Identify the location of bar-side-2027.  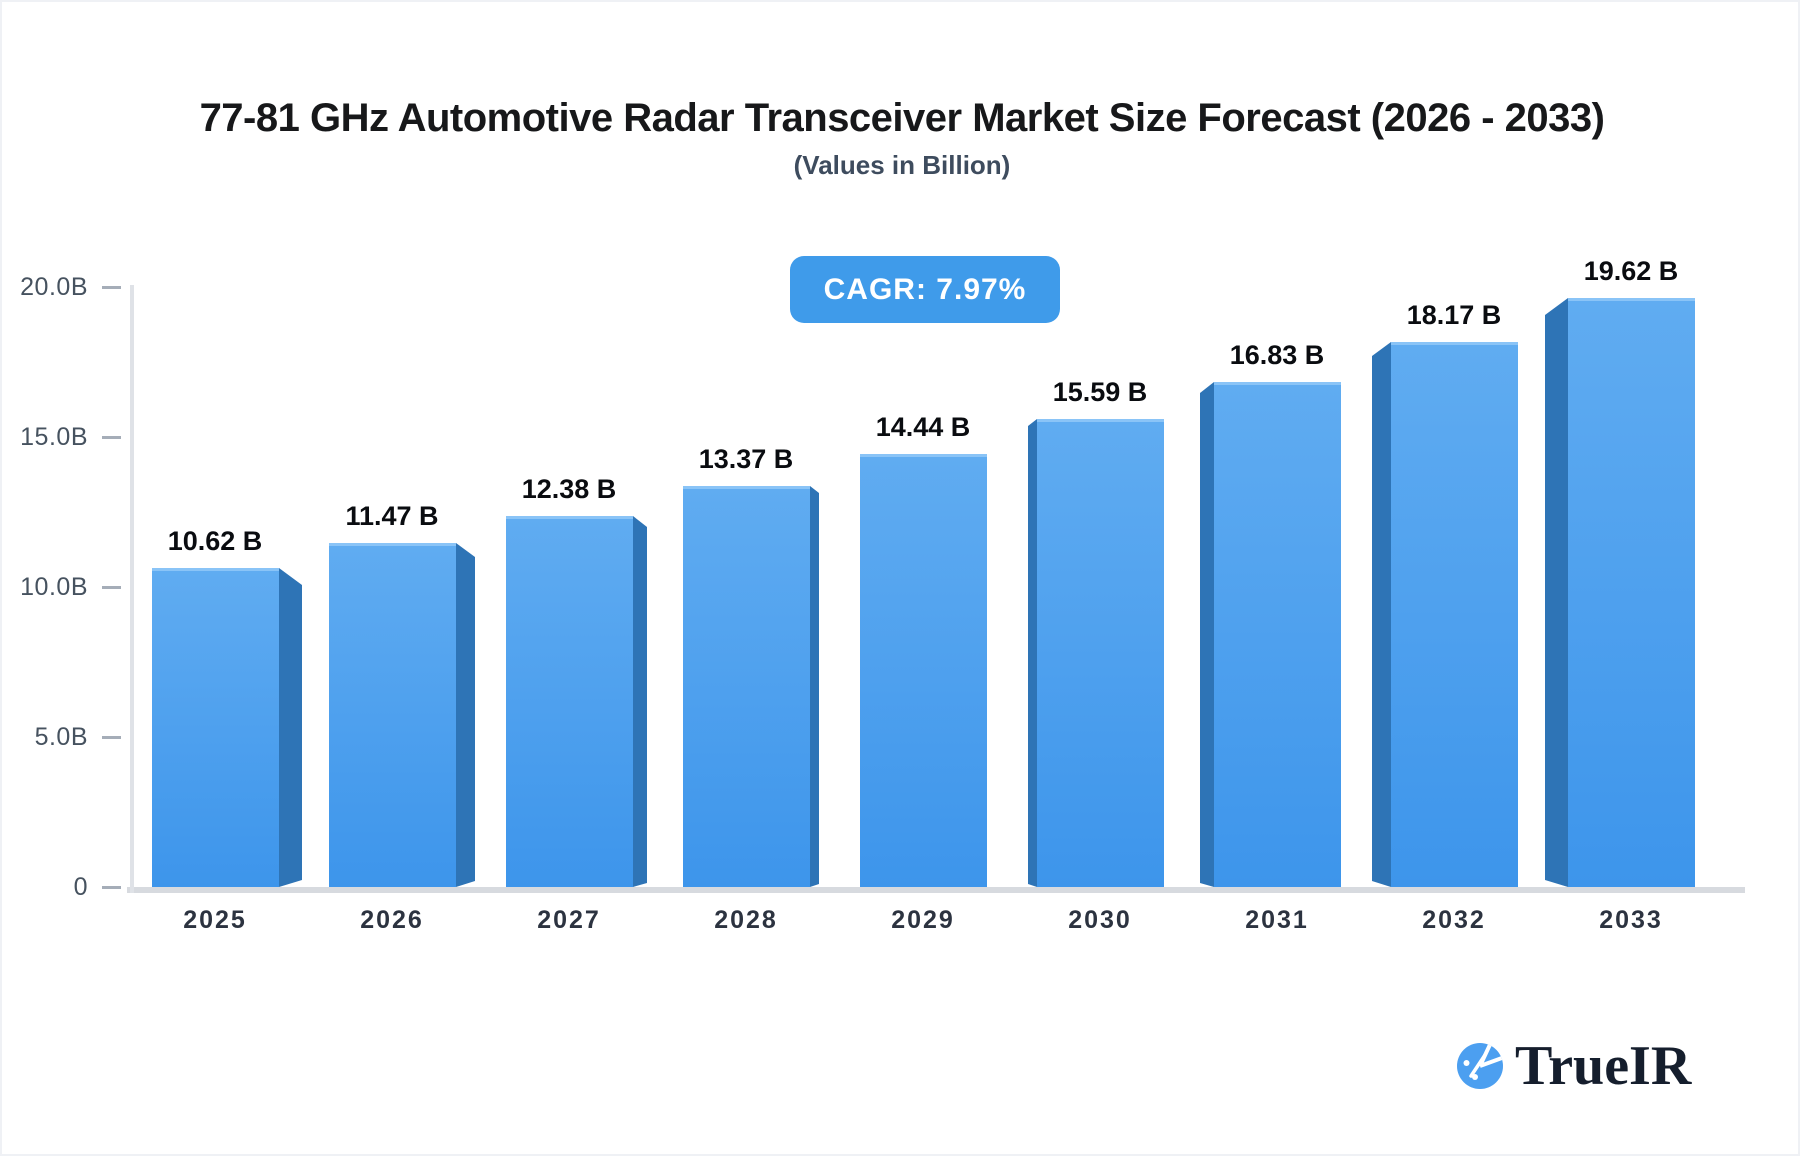
(640, 701).